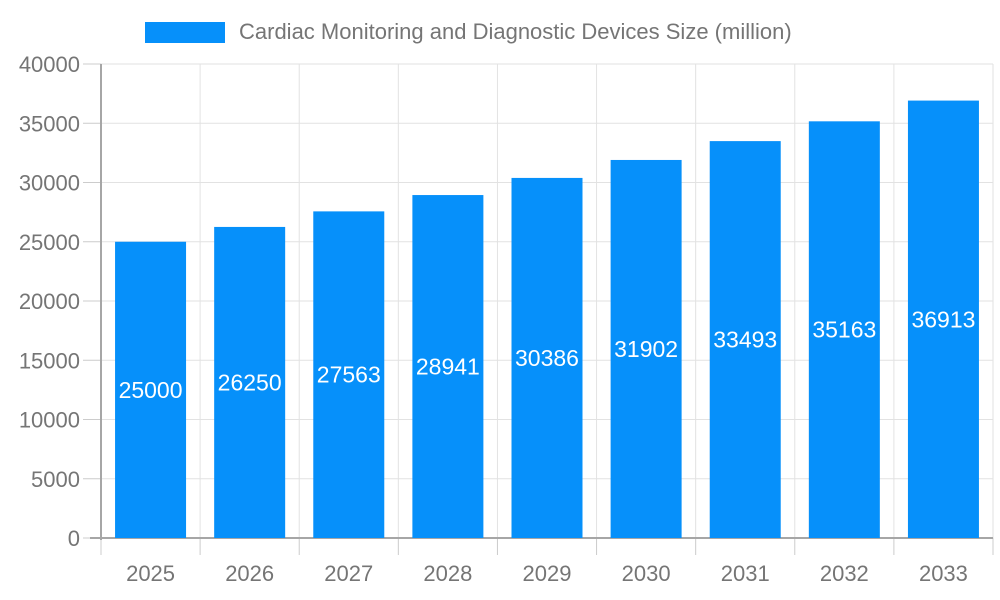 The width and height of the screenshot is (1000, 600). What do you see at coordinates (745, 573) in the screenshot?
I see `x-tick-label: 2031` at bounding box center [745, 573].